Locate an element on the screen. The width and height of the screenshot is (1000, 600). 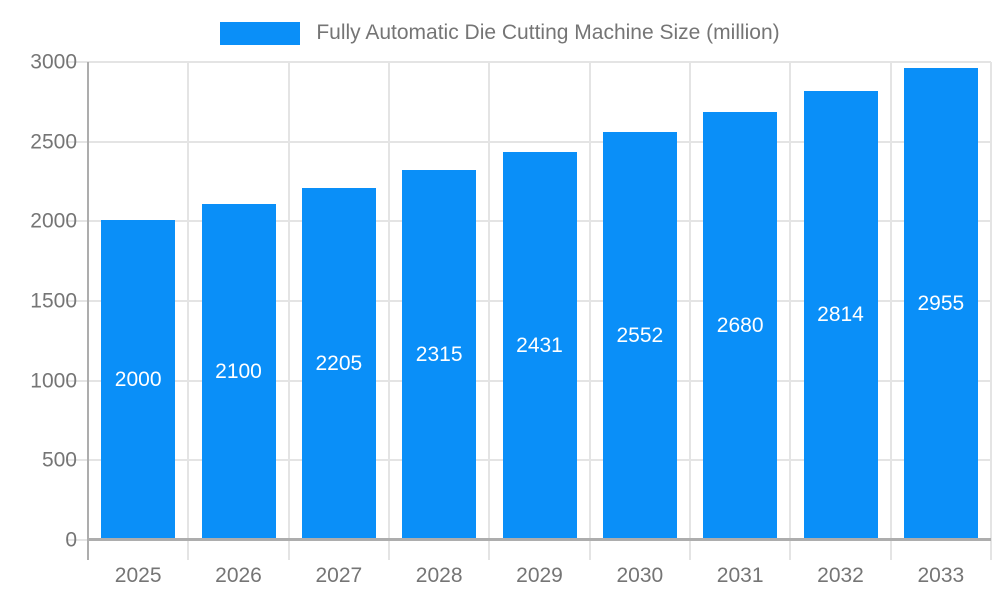
y-axis-tick-label: 0 is located at coordinates (71, 540).